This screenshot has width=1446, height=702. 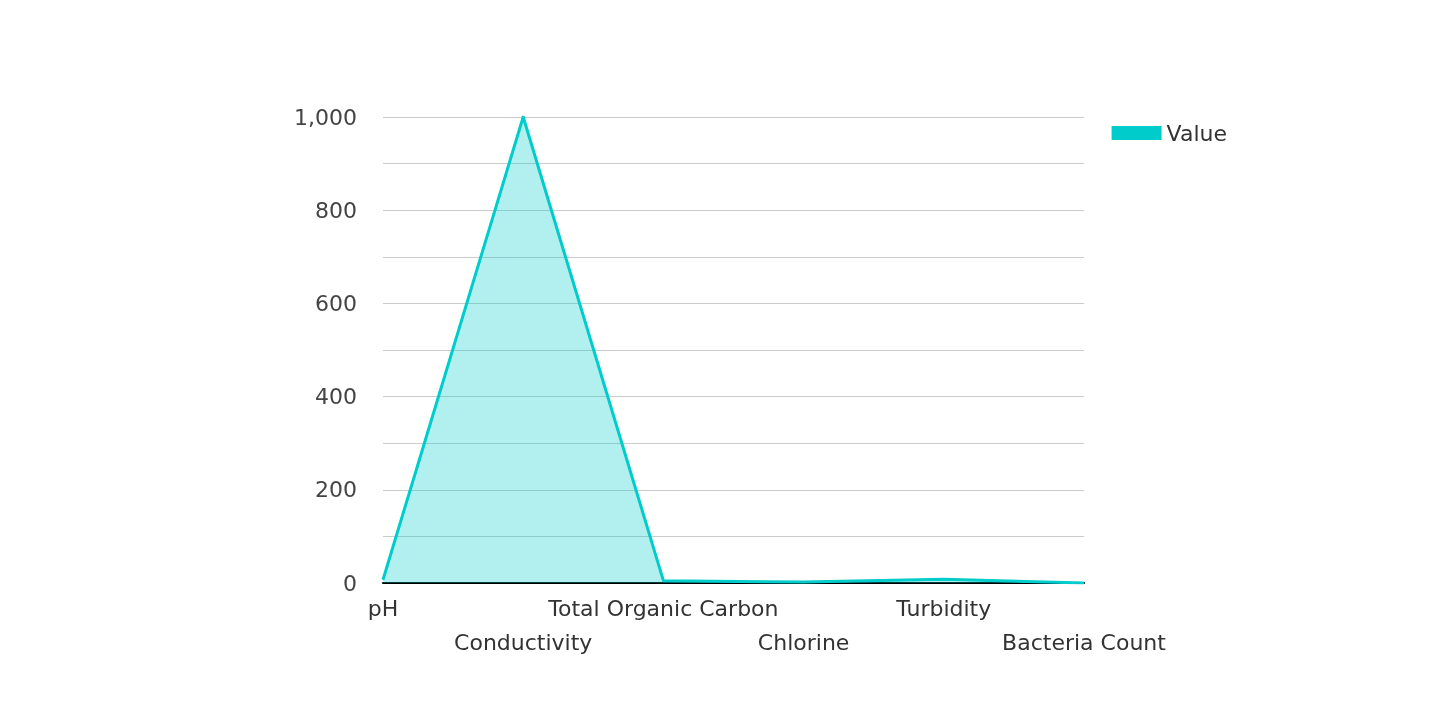 What do you see at coordinates (350, 583) in the screenshot?
I see `y-tick-label: 0` at bounding box center [350, 583].